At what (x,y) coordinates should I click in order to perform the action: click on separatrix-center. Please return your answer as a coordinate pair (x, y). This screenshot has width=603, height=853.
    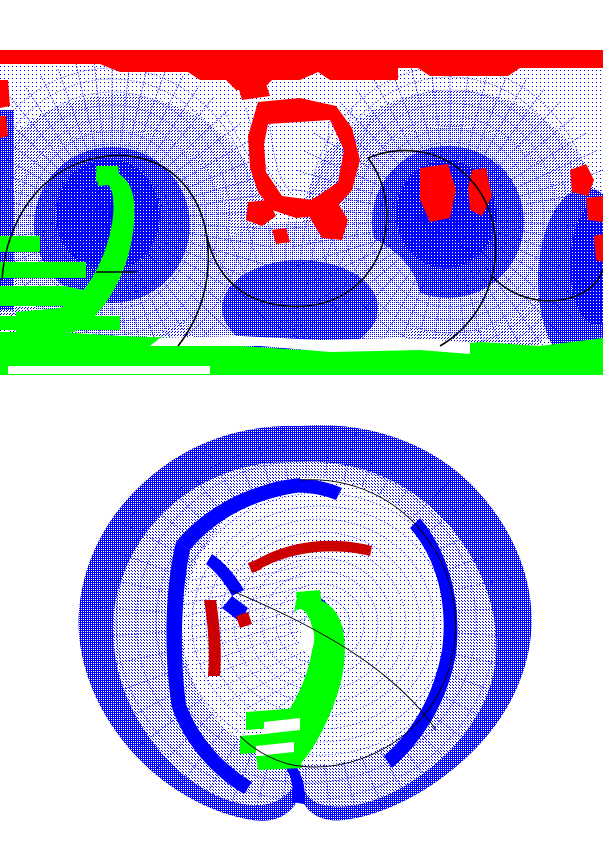
    Looking at the image, I should click on (296, 232).